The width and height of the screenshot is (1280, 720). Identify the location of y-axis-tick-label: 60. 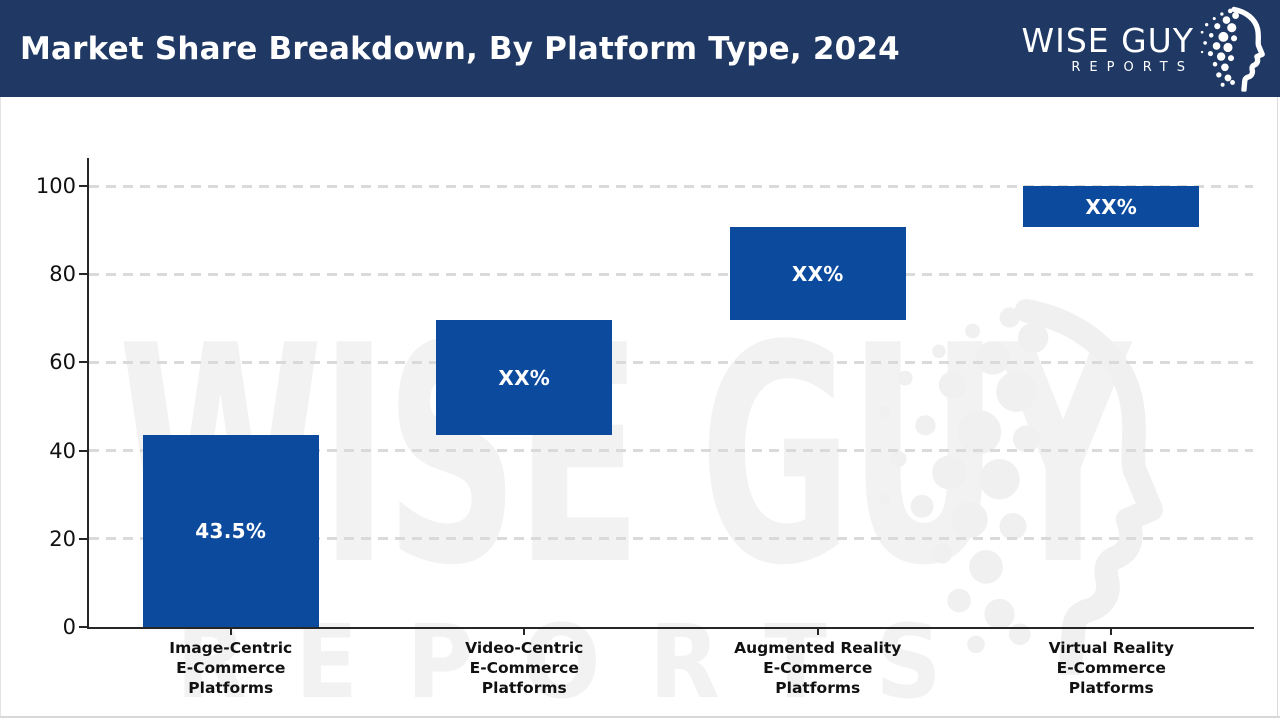
(62, 362).